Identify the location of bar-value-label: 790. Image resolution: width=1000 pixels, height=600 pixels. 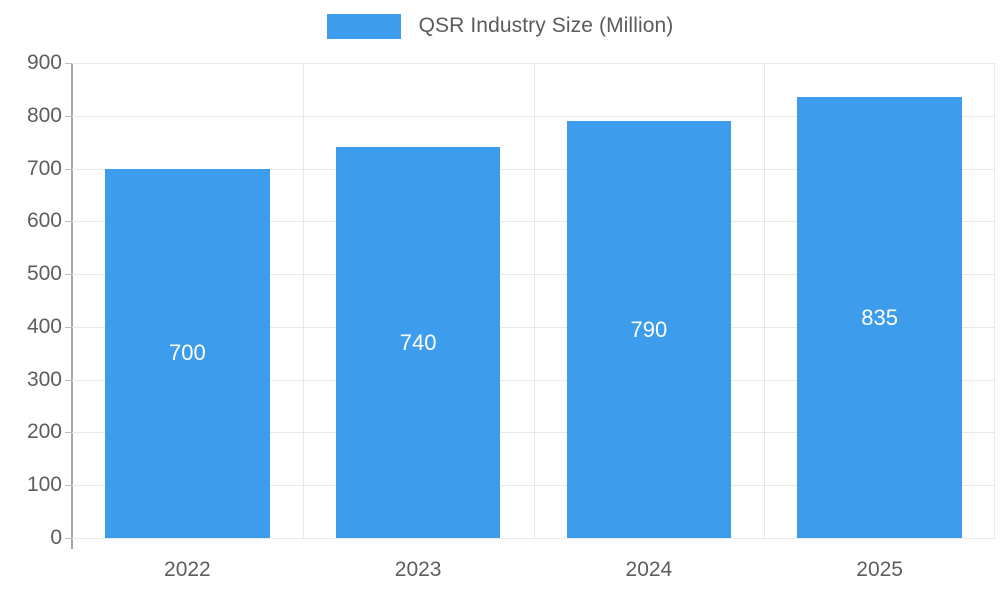
(649, 329).